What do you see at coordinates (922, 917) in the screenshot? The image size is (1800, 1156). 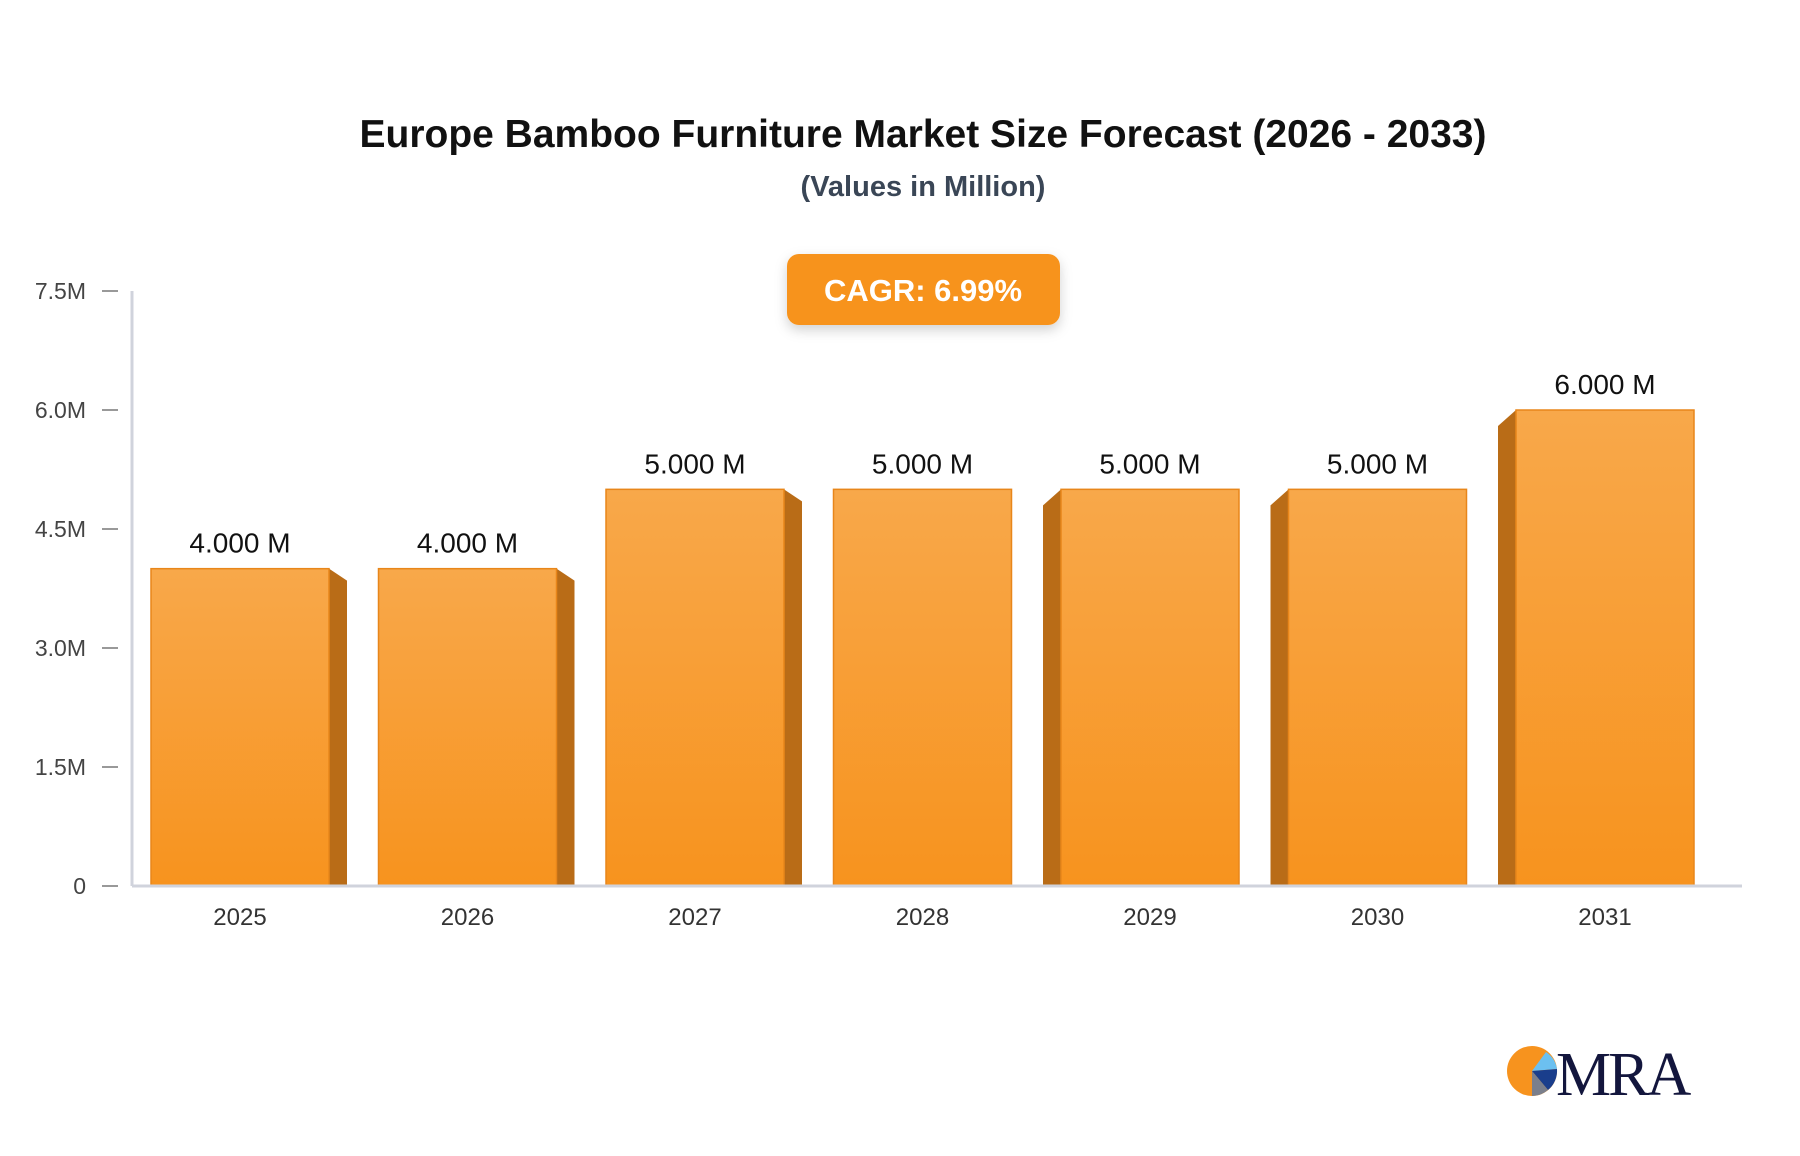 I see `x-tick-label: 2028` at bounding box center [922, 917].